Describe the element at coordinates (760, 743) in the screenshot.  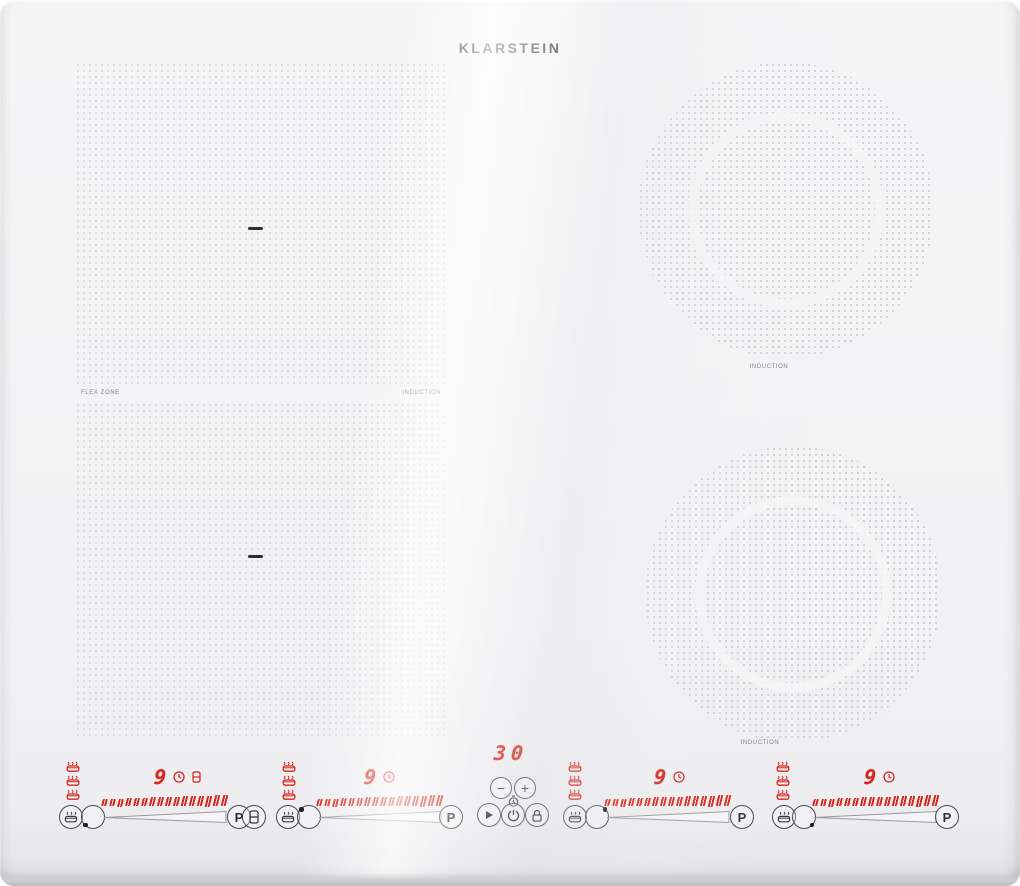
I see `induction-label-bottom: INDUCTION` at that location.